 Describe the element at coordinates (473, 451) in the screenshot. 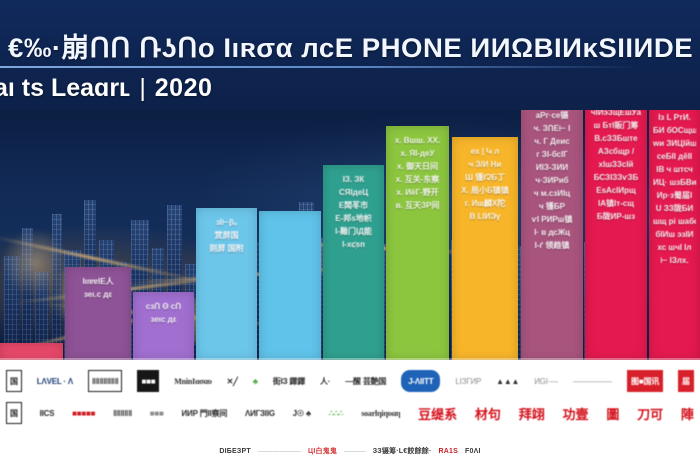

I see `footer-part-7: F0ΛІ` at that location.